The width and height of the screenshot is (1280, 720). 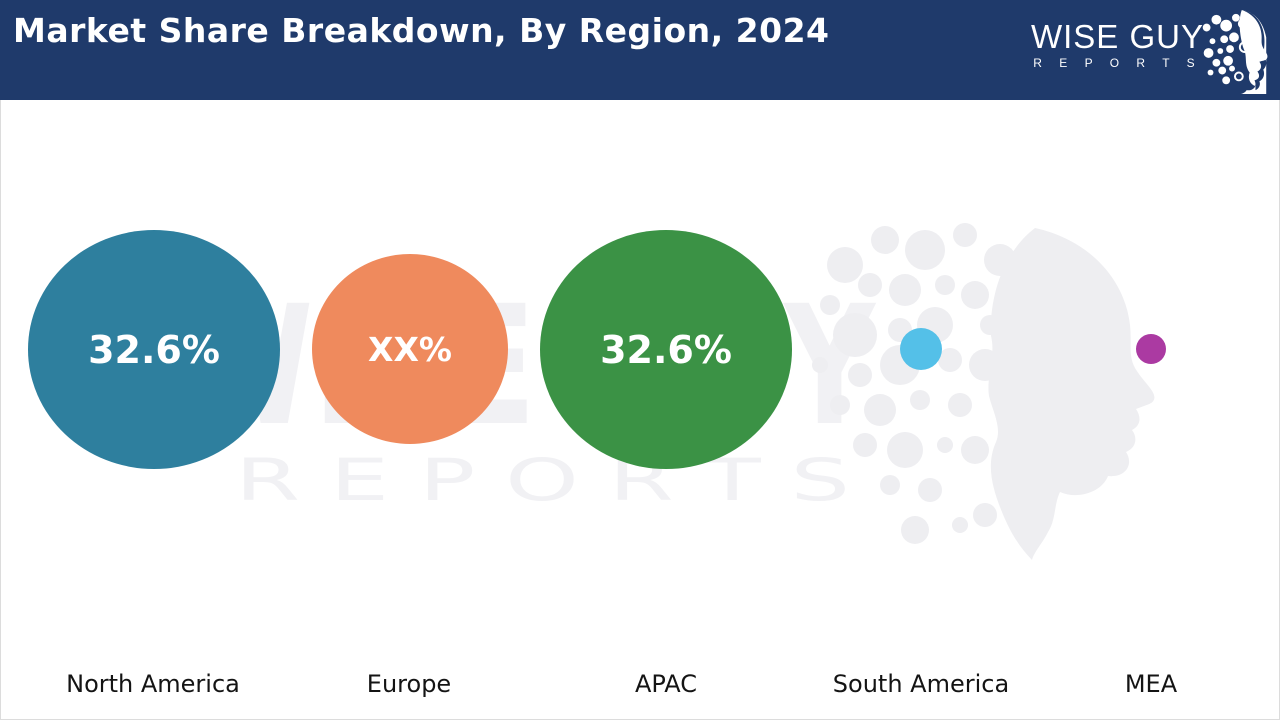 I want to click on label-europe: Europe, so click(x=409, y=684).